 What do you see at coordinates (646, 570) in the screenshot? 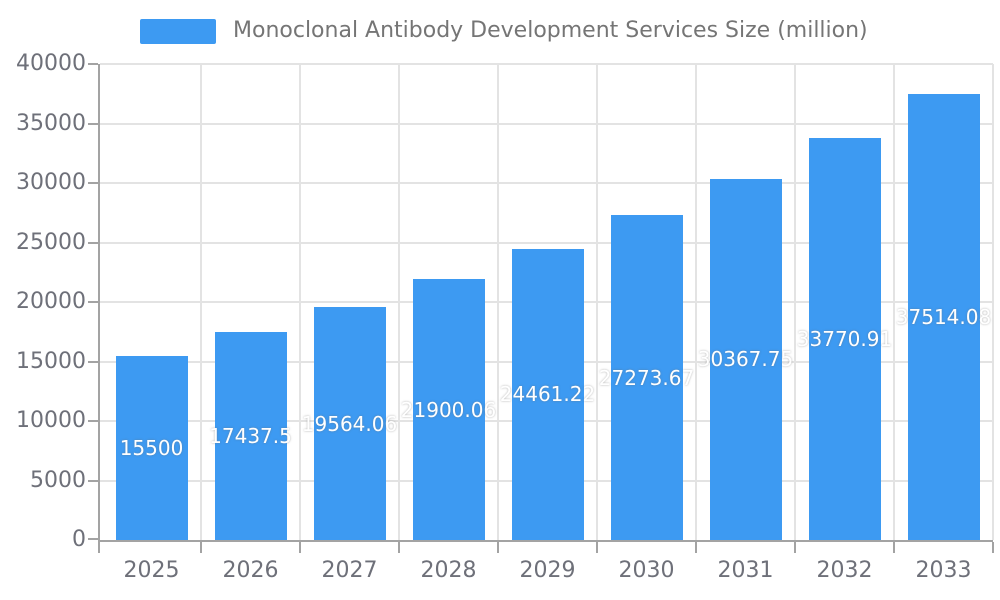
I see `x-axis-label-2030: 2030` at bounding box center [646, 570].